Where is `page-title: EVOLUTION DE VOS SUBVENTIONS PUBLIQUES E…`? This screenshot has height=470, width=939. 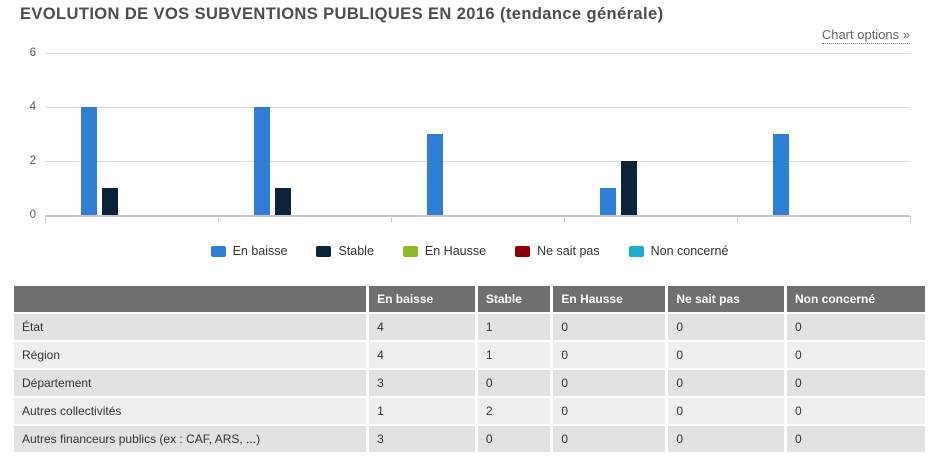
page-title: EVOLUTION DE VOS SUBVENTIONS PUBLIQUES E… is located at coordinates (342, 14).